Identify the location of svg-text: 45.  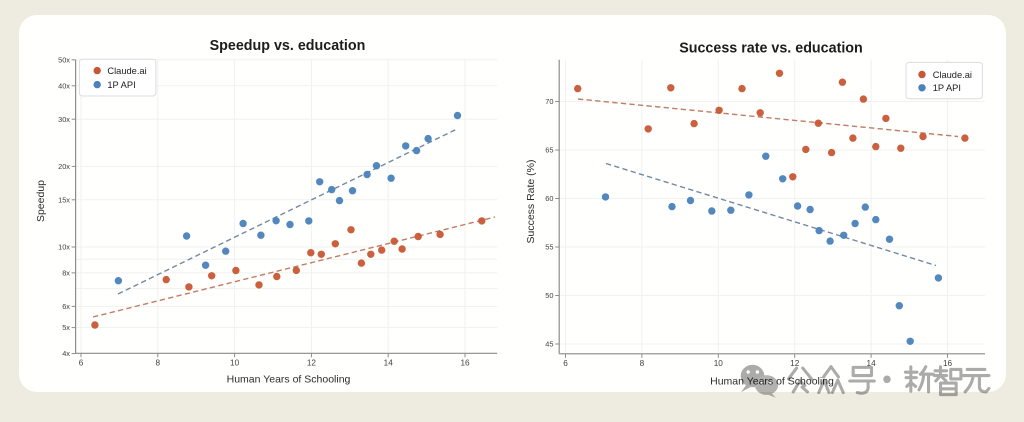
(549, 344).